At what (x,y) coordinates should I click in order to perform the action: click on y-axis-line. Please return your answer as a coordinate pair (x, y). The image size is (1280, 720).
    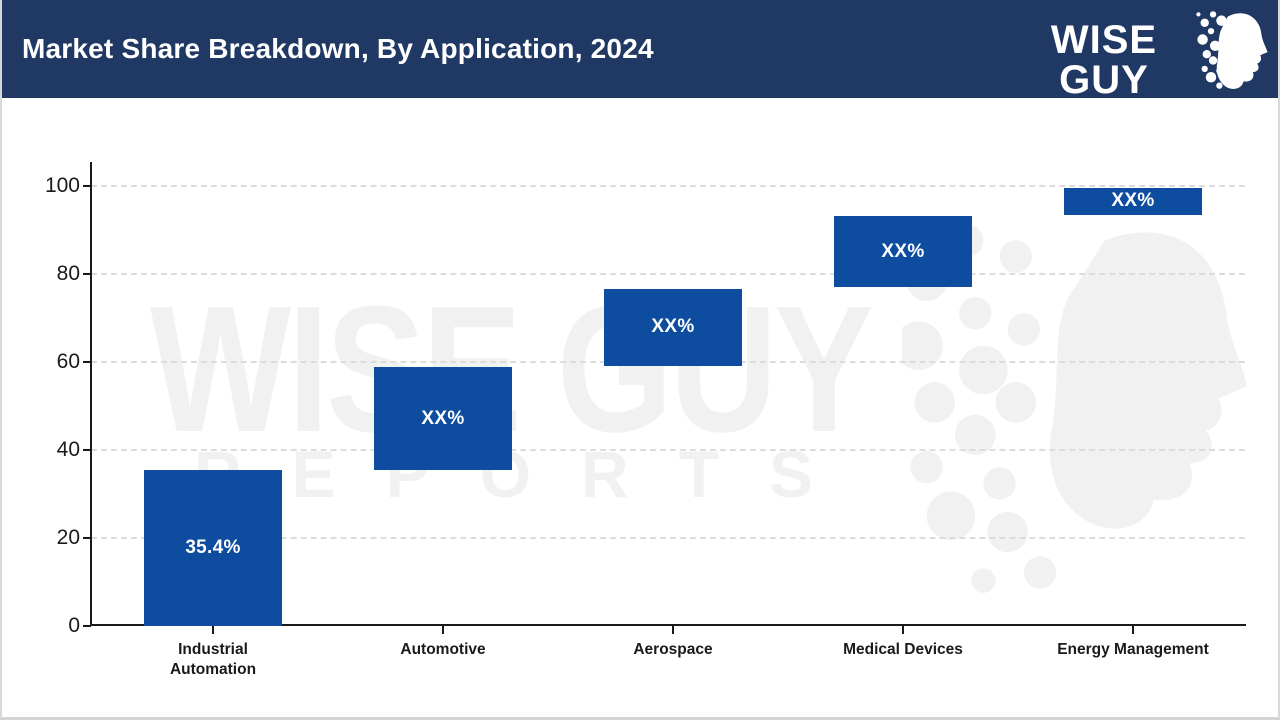
    Looking at the image, I should click on (91, 394).